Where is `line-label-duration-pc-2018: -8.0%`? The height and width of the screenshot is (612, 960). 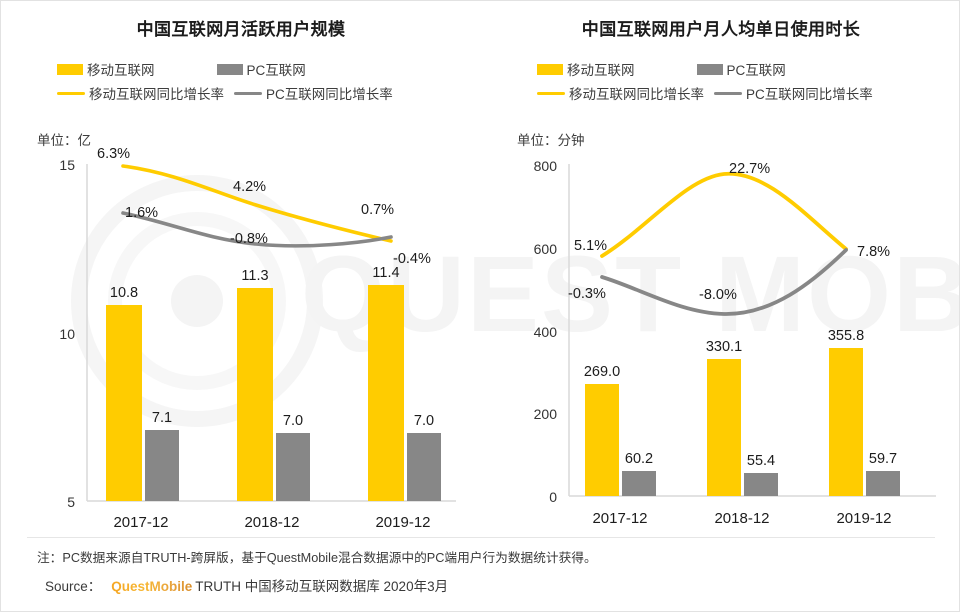
line-label-duration-pc-2018: -8.0% is located at coordinates (718, 295).